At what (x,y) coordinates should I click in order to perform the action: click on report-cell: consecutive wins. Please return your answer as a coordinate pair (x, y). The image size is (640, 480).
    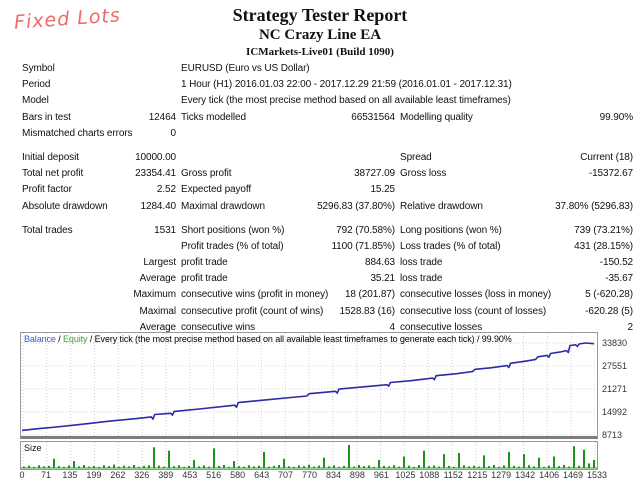
    Looking at the image, I should click on (218, 327).